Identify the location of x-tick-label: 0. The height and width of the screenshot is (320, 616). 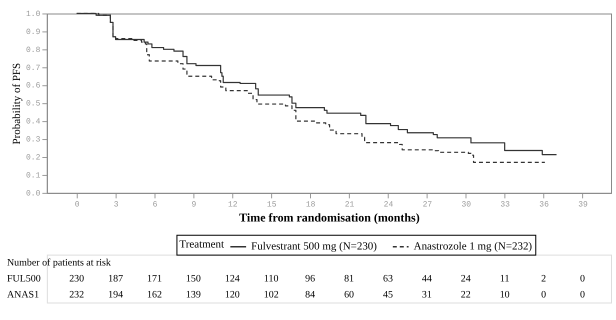
(77, 205).